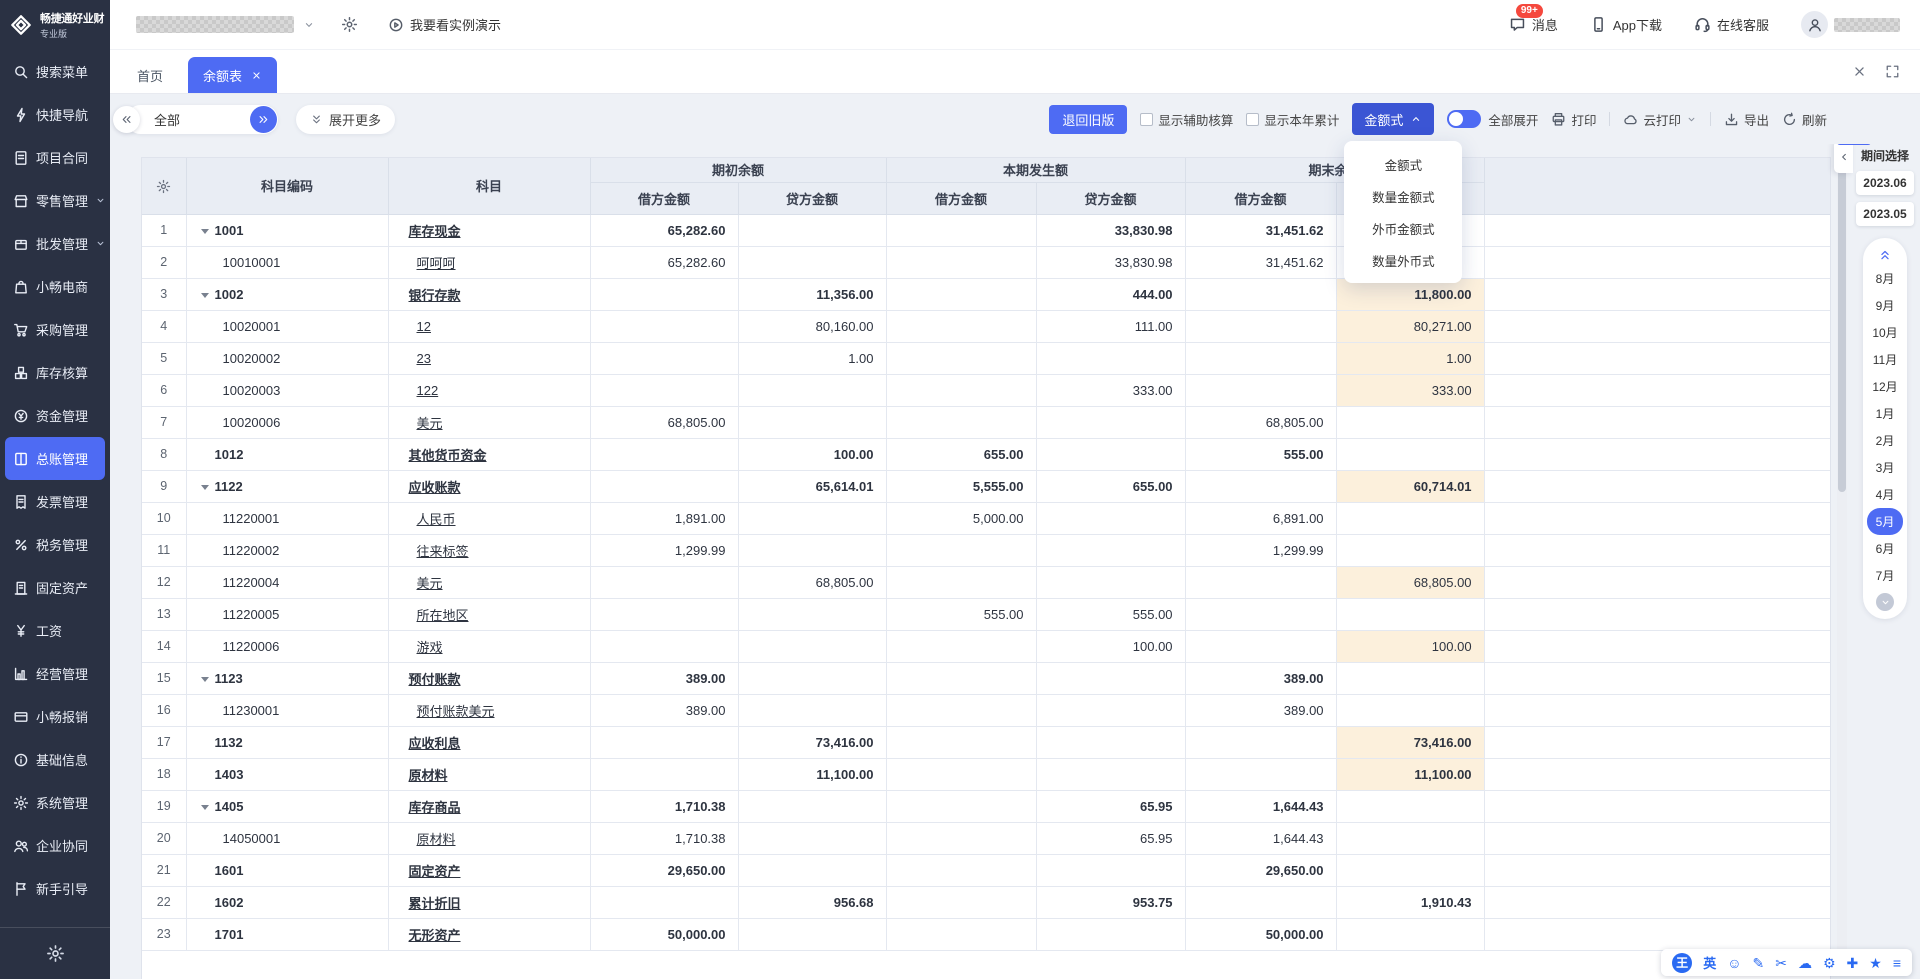 The width and height of the screenshot is (1920, 979). What do you see at coordinates (986, 902) in the screenshot?
I see `table-row: 22 1602 累计折旧 956.68 953.75 1,910.43` at bounding box center [986, 902].